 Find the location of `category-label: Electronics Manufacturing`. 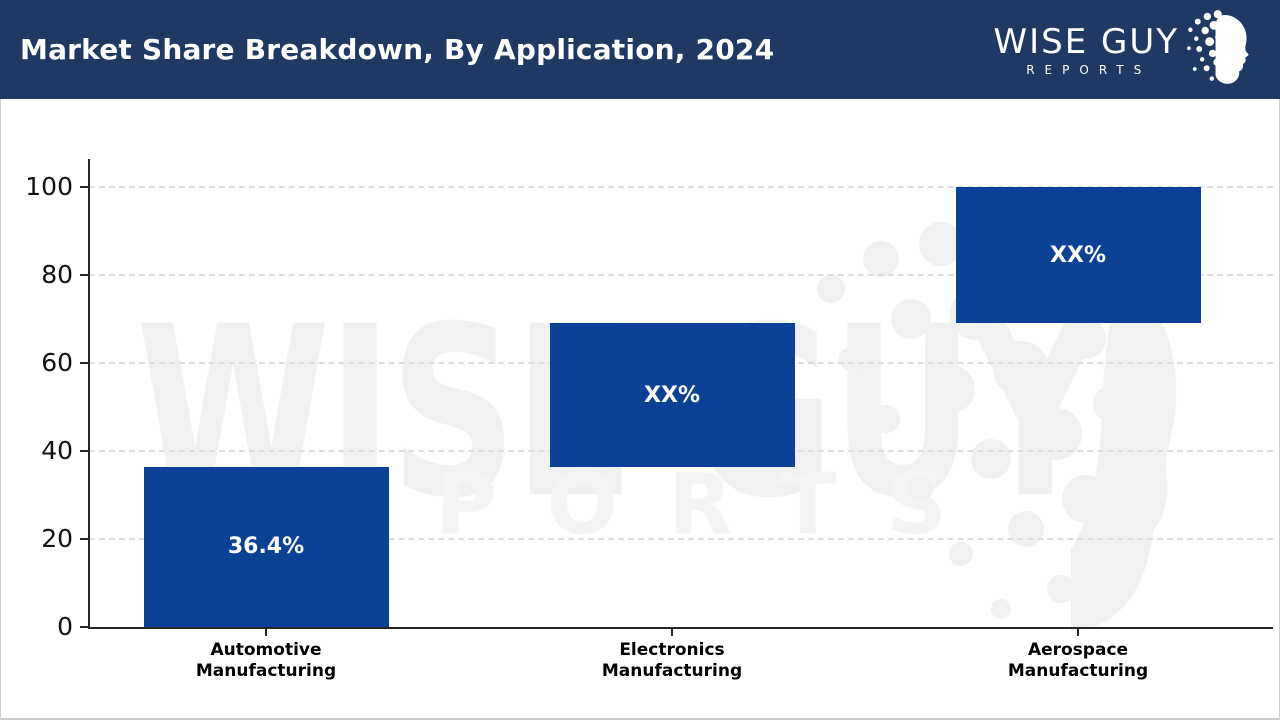

category-label: Electronics Manufacturing is located at coordinates (672, 660).